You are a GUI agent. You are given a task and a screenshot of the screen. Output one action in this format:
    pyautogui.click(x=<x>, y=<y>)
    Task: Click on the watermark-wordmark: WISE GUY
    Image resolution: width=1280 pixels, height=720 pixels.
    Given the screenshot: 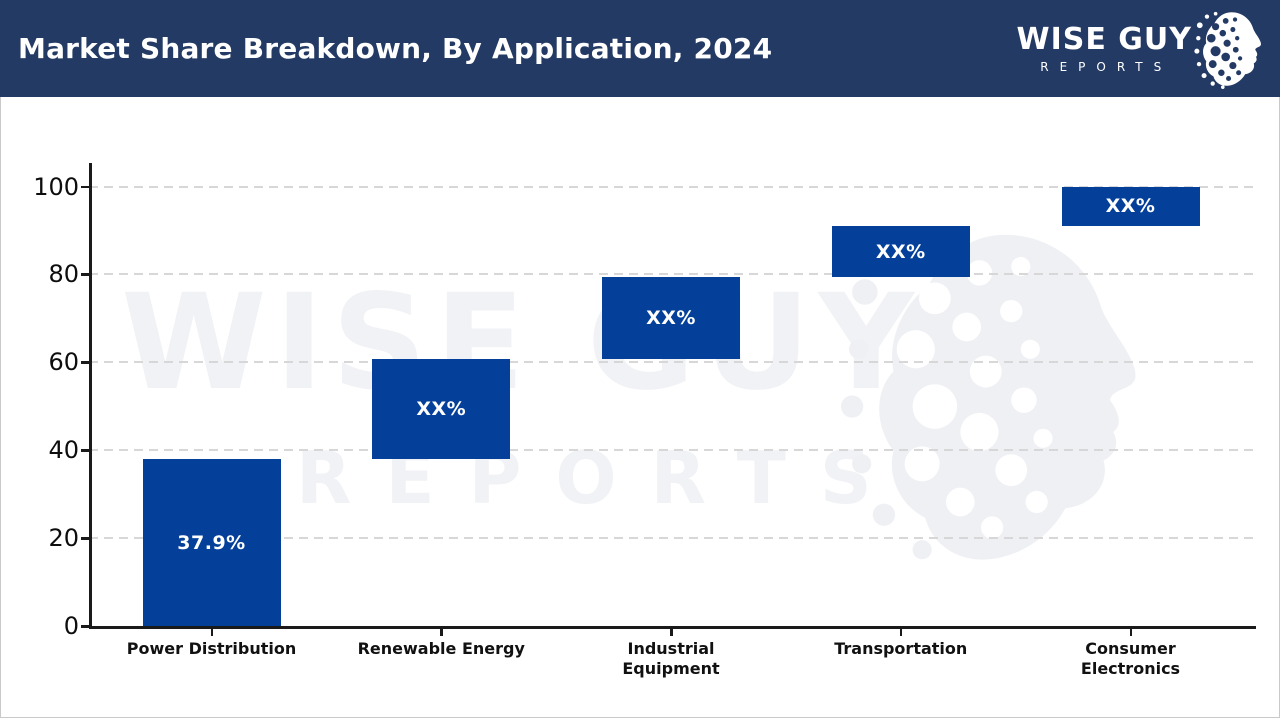 What is the action you would take?
    pyautogui.click(x=522, y=343)
    